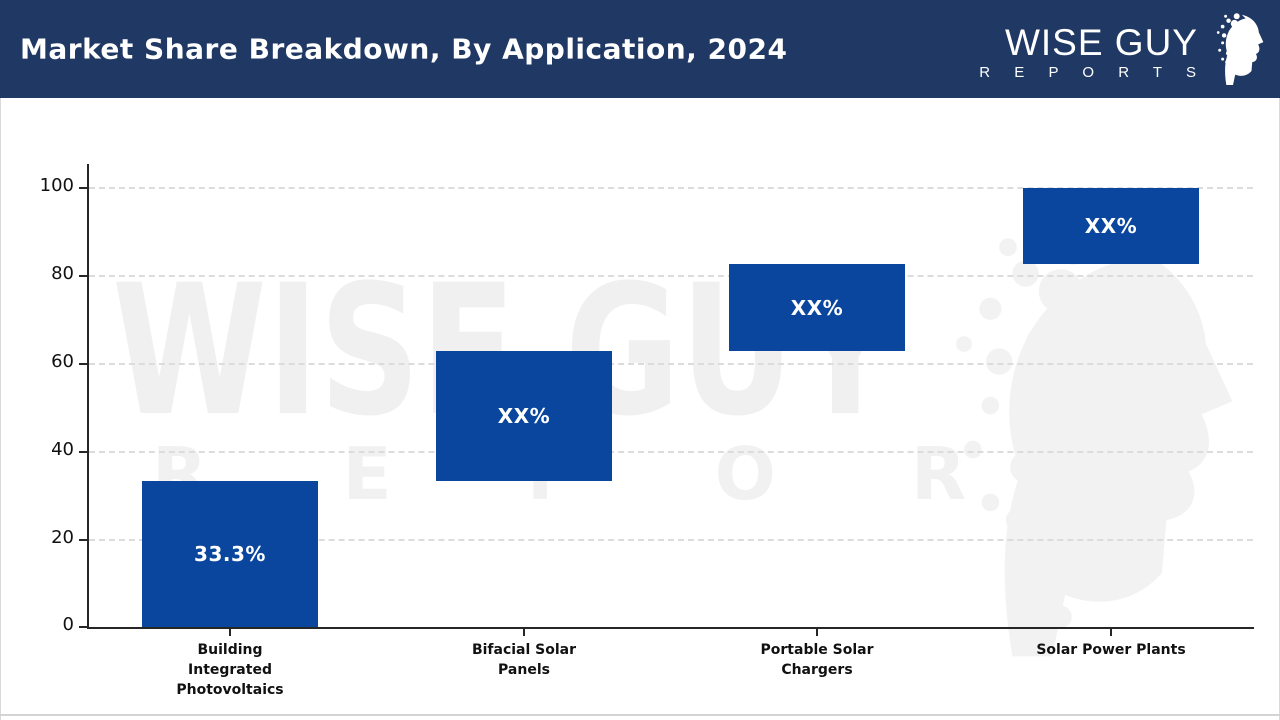 This screenshot has height=720, width=1280. What do you see at coordinates (1092, 72) in the screenshot?
I see `logo-reports-text: R E P O R T S` at bounding box center [1092, 72].